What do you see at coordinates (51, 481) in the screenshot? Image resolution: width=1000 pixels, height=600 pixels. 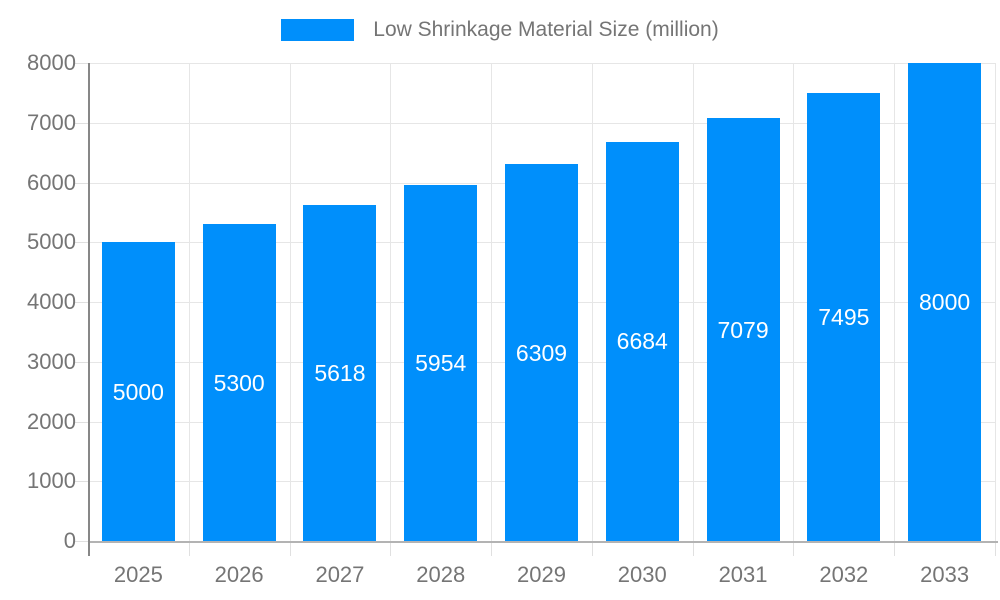 I see `y-axis-label: 1000` at bounding box center [51, 481].